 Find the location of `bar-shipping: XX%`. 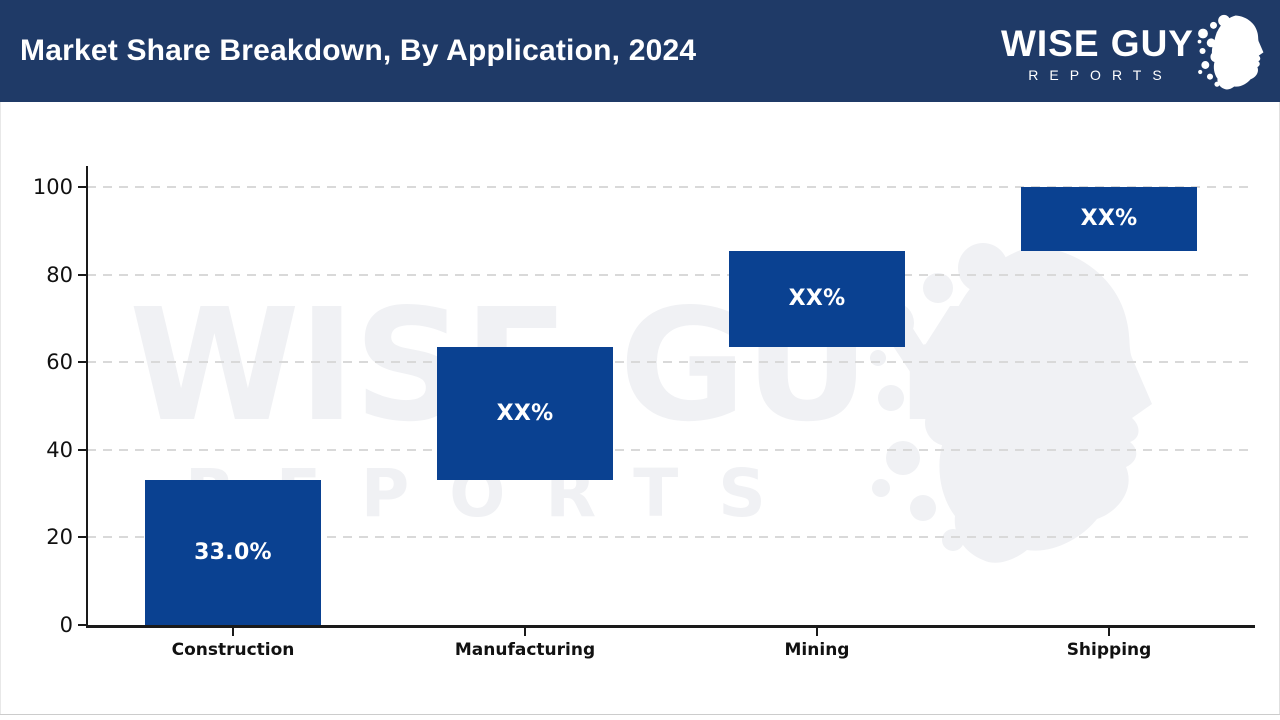

bar-shipping: XX% is located at coordinates (1109, 219).